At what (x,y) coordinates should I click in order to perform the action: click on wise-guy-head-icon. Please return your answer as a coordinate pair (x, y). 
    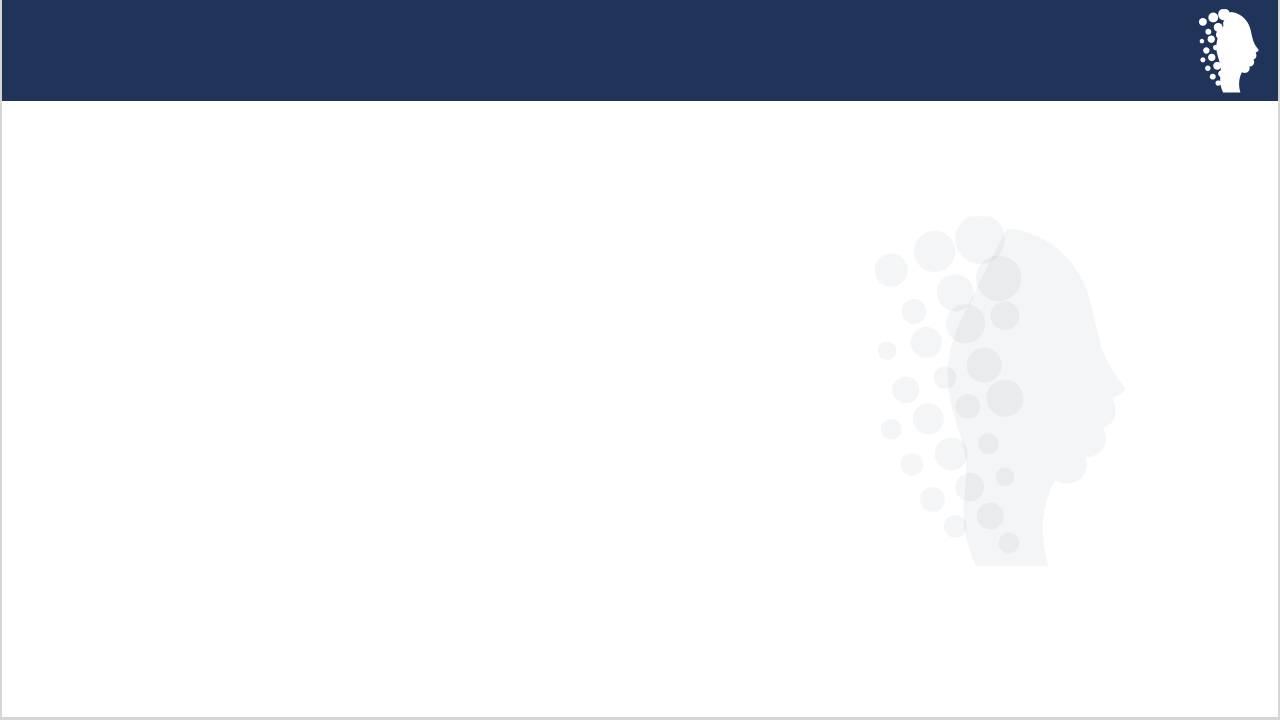
    Looking at the image, I should click on (1231, 51).